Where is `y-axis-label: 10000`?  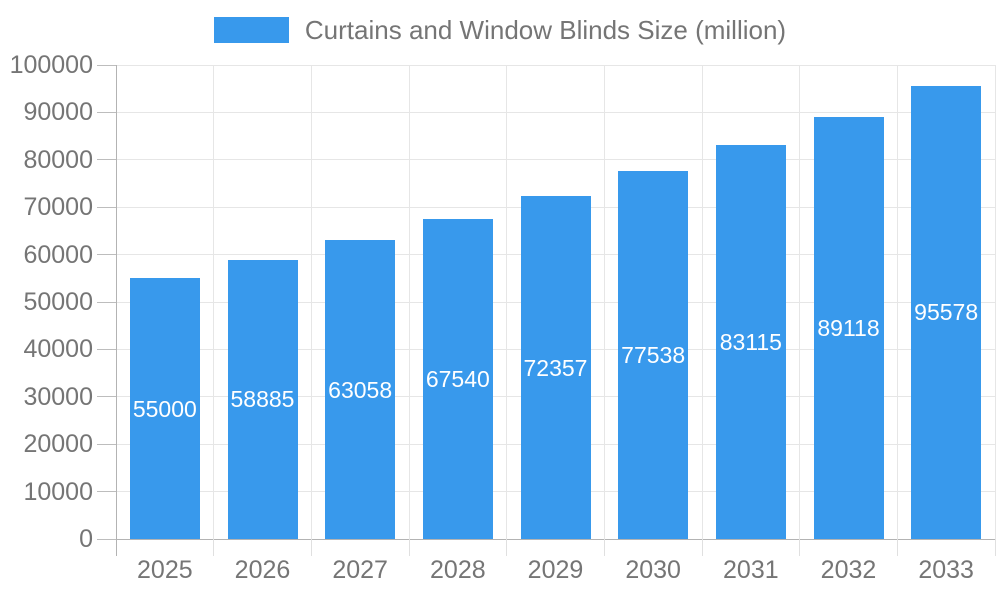 y-axis-label: 10000 is located at coordinates (58, 491).